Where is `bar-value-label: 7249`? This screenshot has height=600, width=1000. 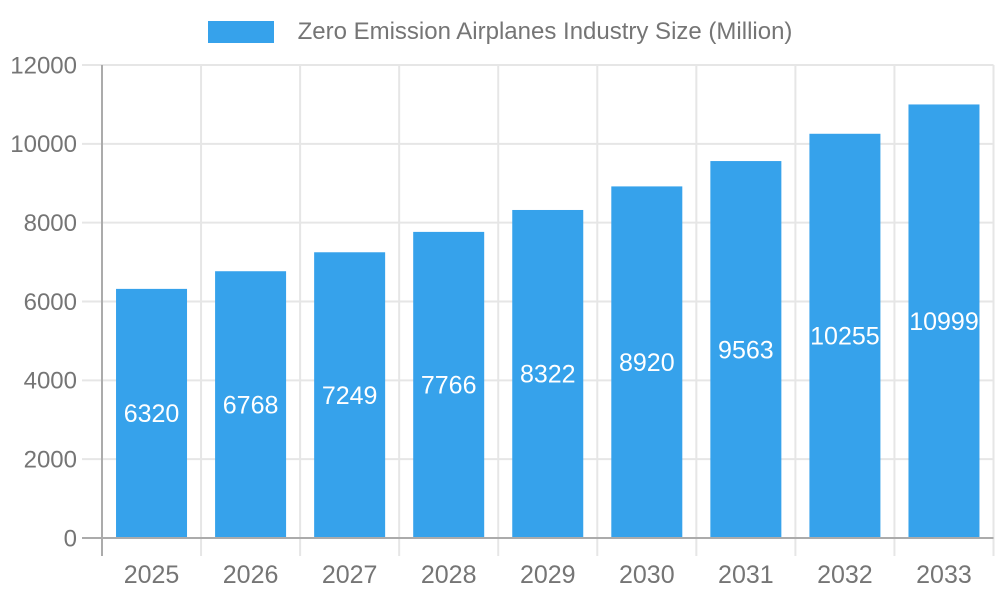 bar-value-label: 7249 is located at coordinates (350, 396).